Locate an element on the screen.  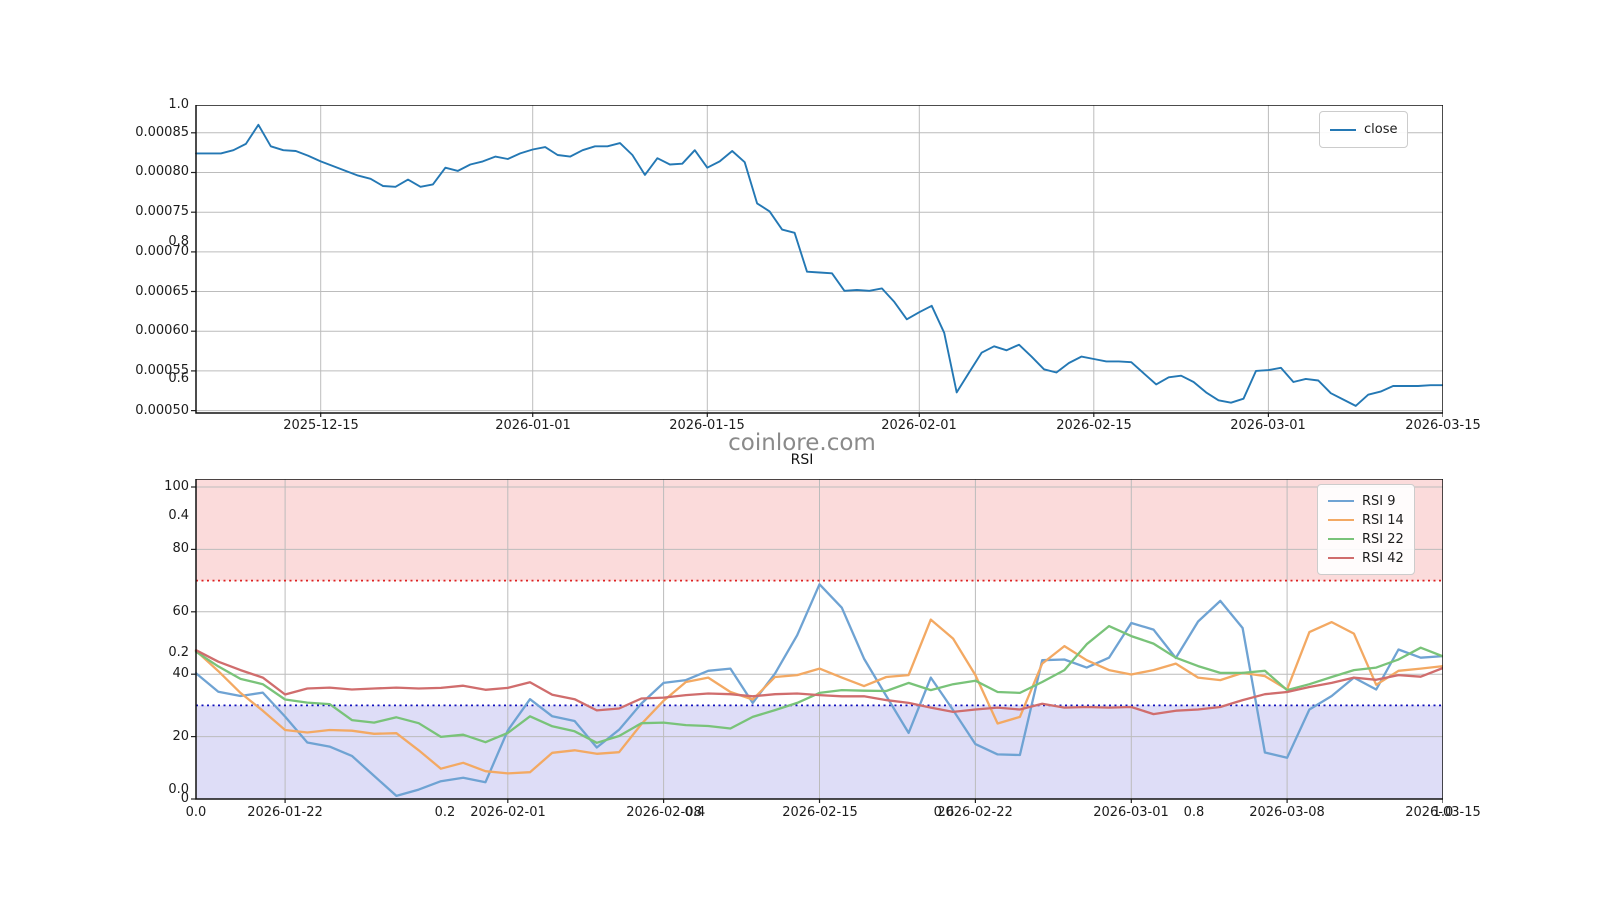
price-ytick-label: 0.00055 is located at coordinates (162, 370).